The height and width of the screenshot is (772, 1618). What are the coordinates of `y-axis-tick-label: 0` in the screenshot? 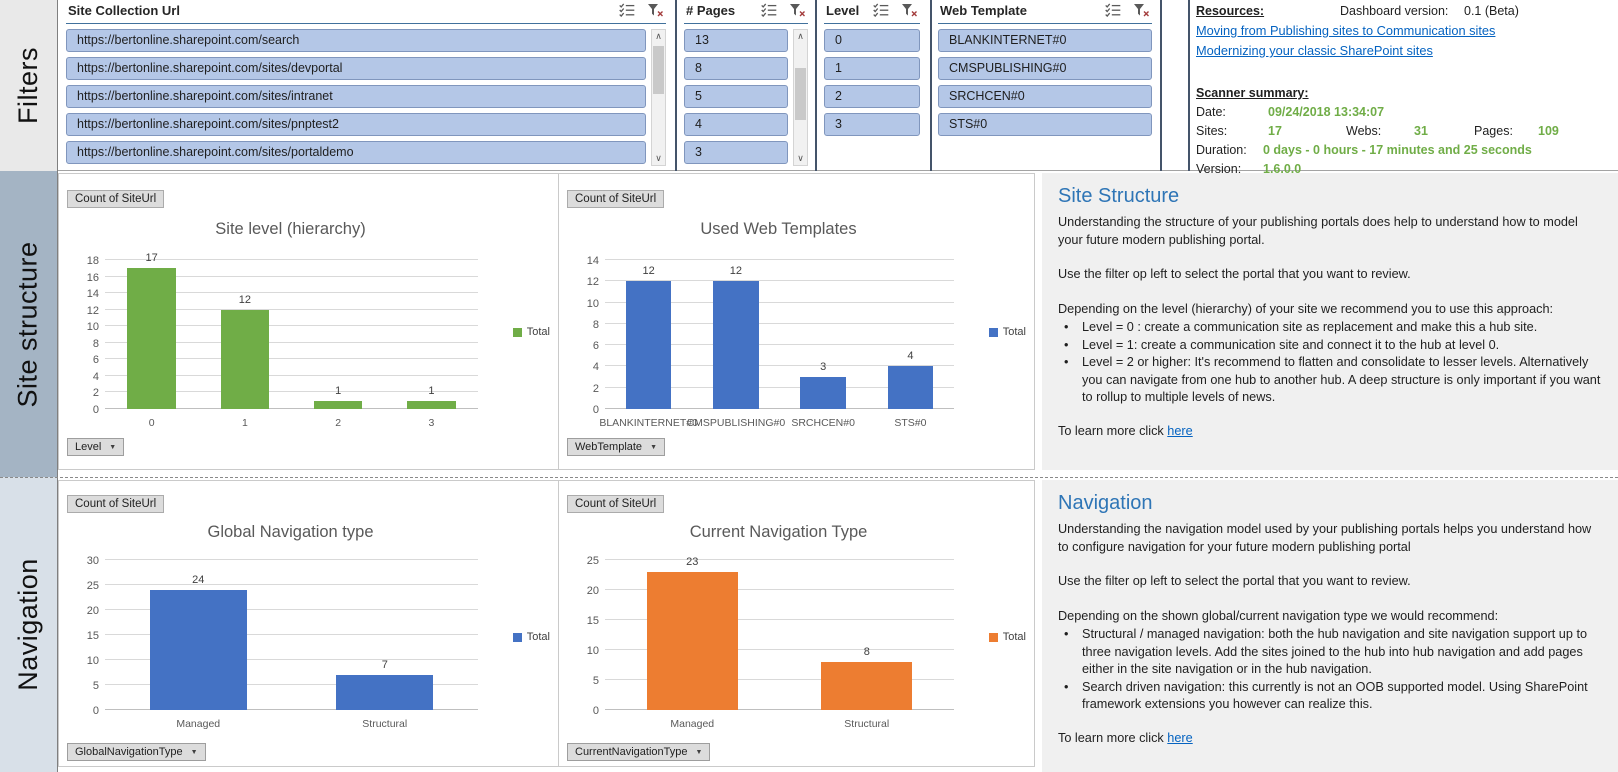 It's located at (95, 410).